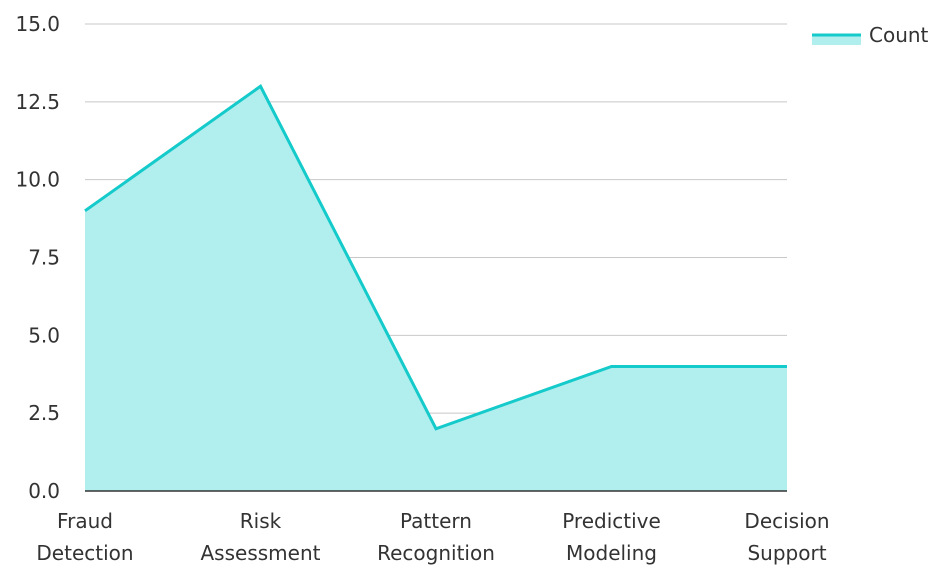 The width and height of the screenshot is (945, 570). What do you see at coordinates (899, 35) in the screenshot?
I see `legend-label: Count` at bounding box center [899, 35].